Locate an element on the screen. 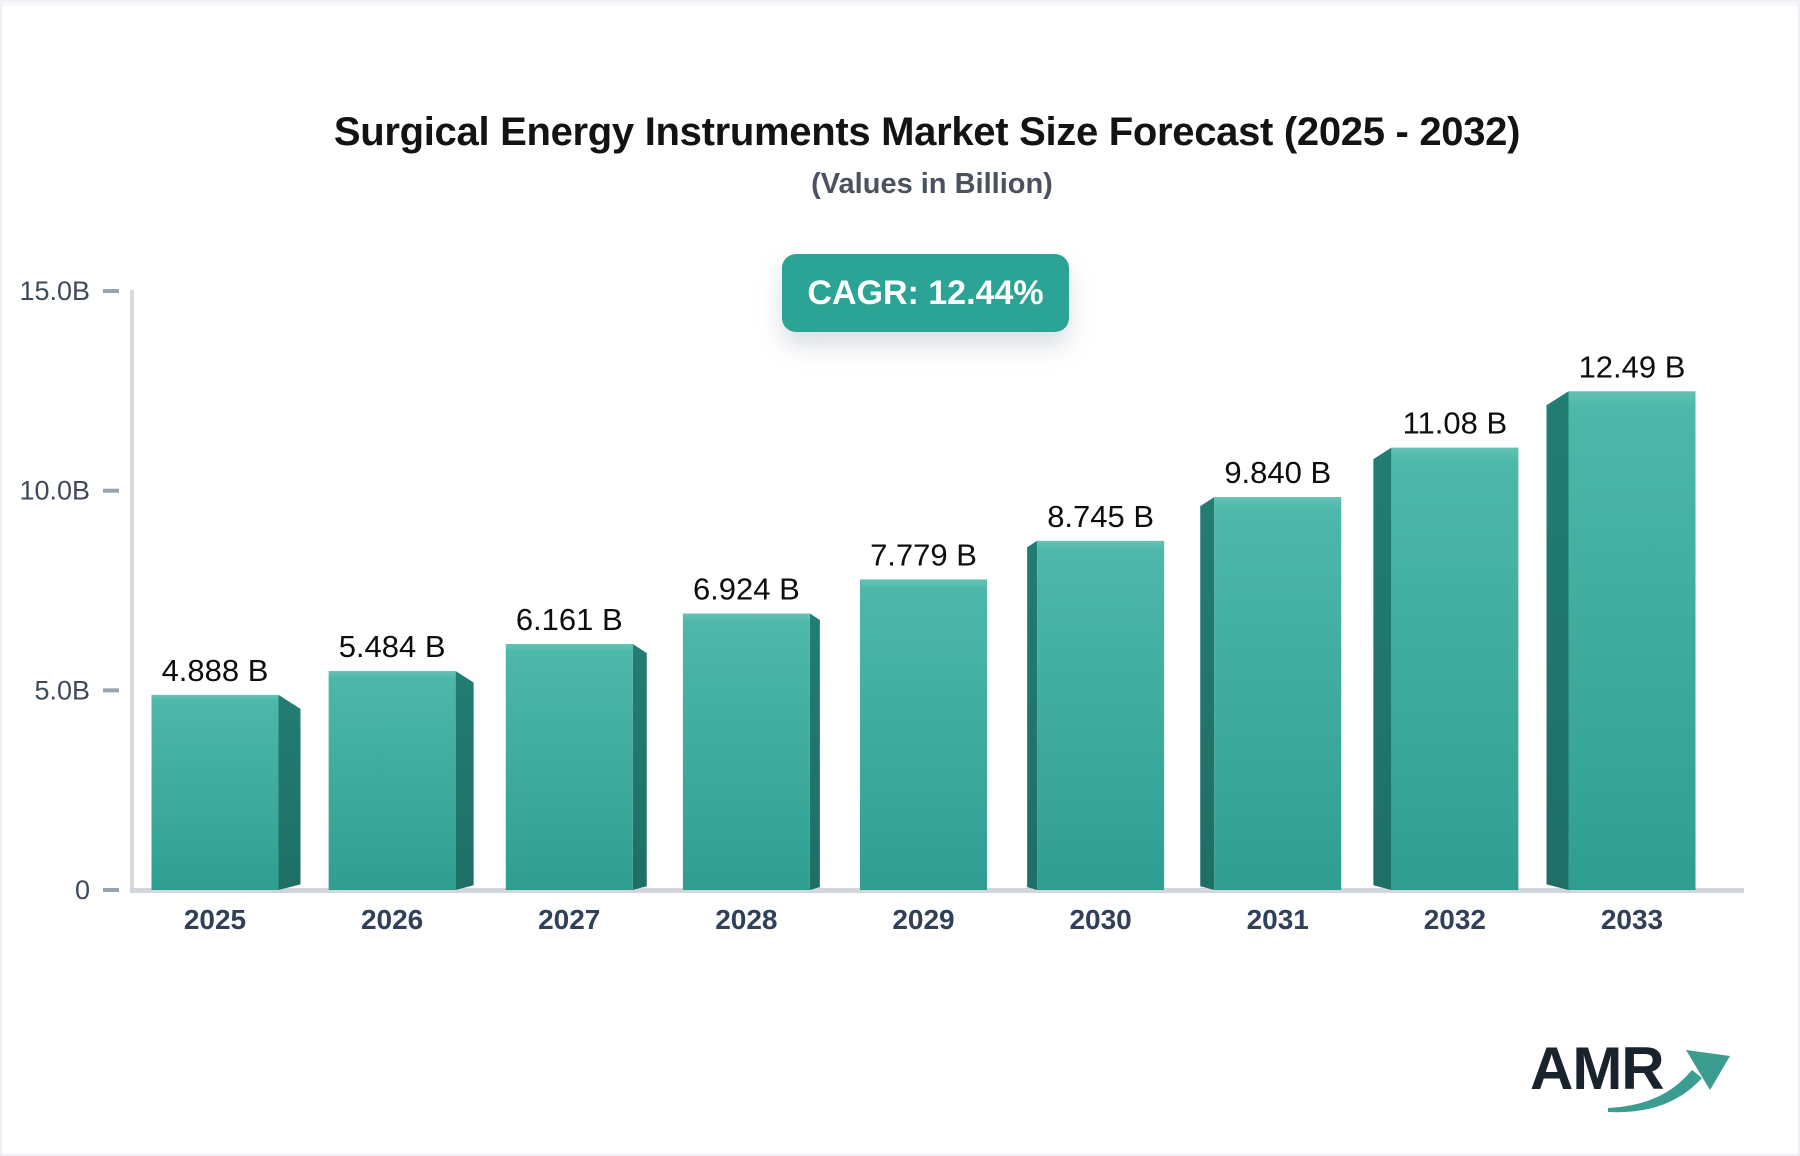 The height and width of the screenshot is (1156, 1800). x-category-label: 2031 is located at coordinates (1278, 919).